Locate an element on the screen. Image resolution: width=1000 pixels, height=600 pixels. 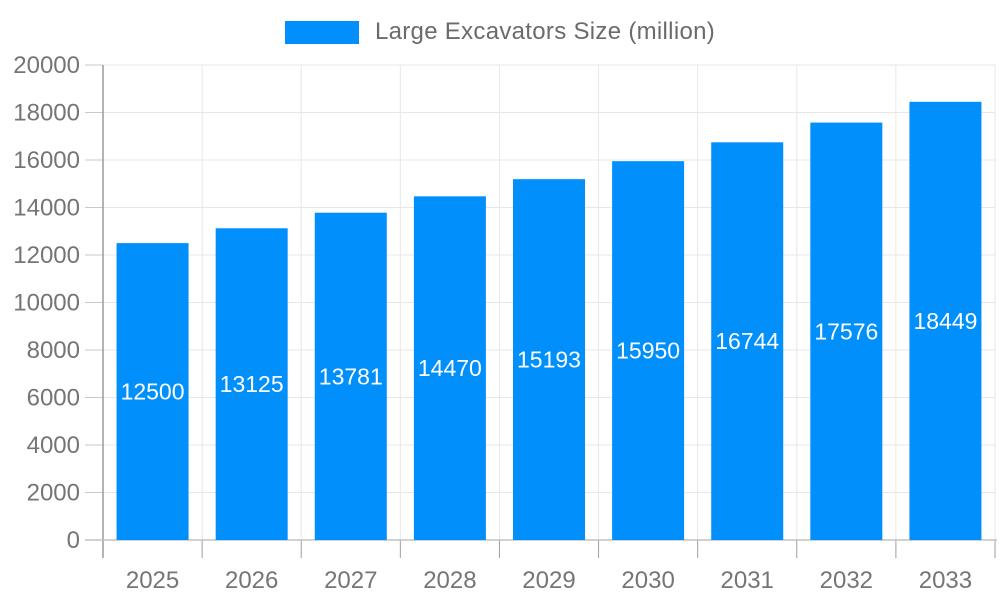
bar-value-label: 13781 is located at coordinates (351, 376).